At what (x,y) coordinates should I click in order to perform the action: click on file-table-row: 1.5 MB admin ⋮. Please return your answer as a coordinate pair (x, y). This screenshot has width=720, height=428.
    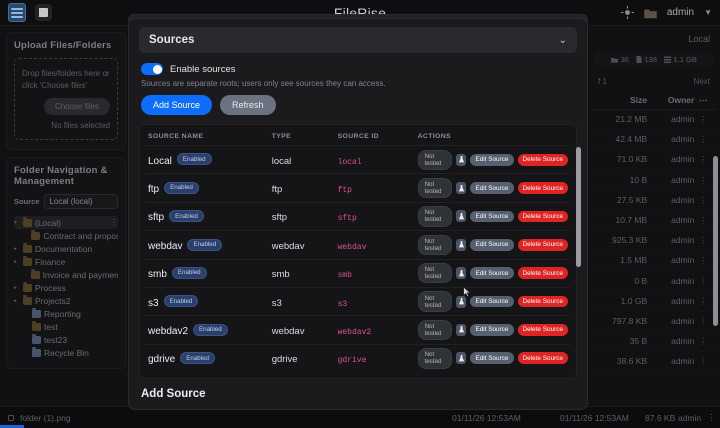
    Looking at the image, I should click on (654, 261).